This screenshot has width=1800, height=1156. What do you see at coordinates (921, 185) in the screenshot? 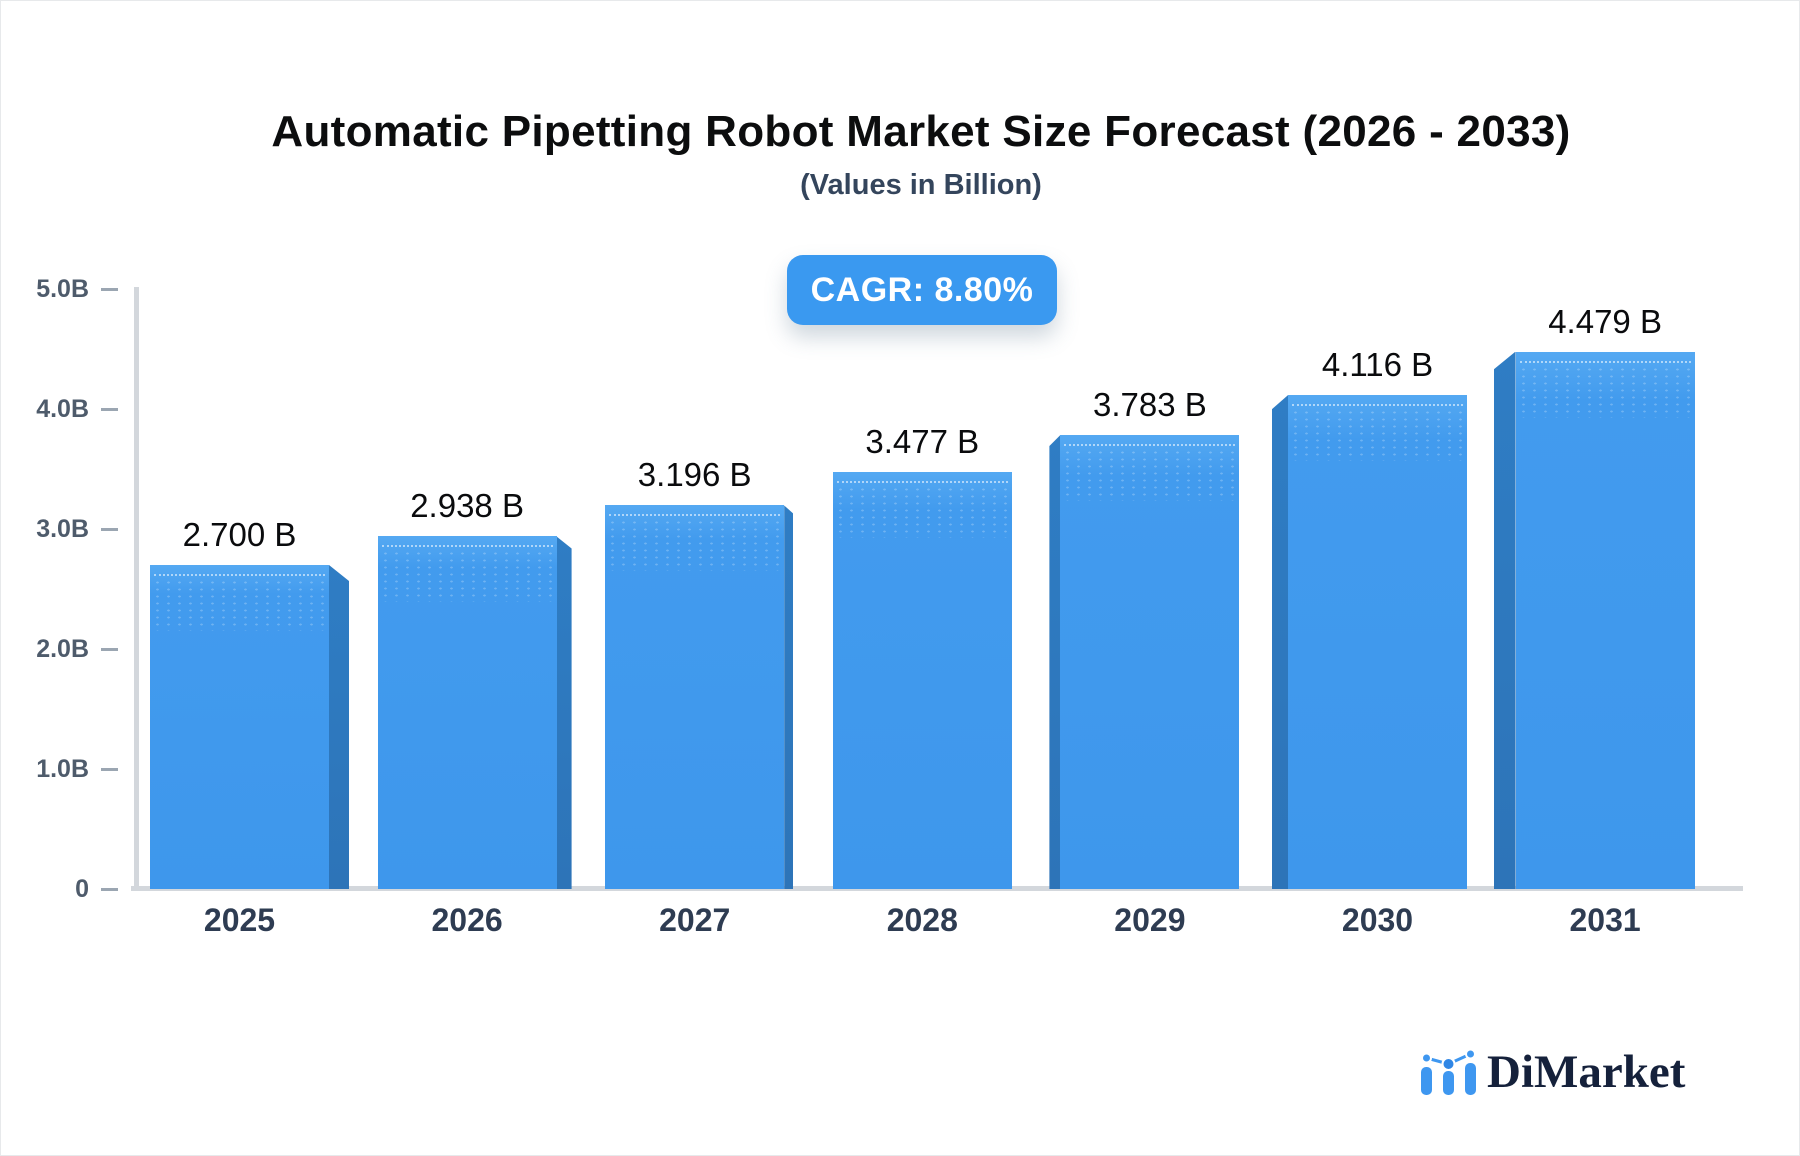
I see `chart-subtitle: (Values in Billion)` at bounding box center [921, 185].